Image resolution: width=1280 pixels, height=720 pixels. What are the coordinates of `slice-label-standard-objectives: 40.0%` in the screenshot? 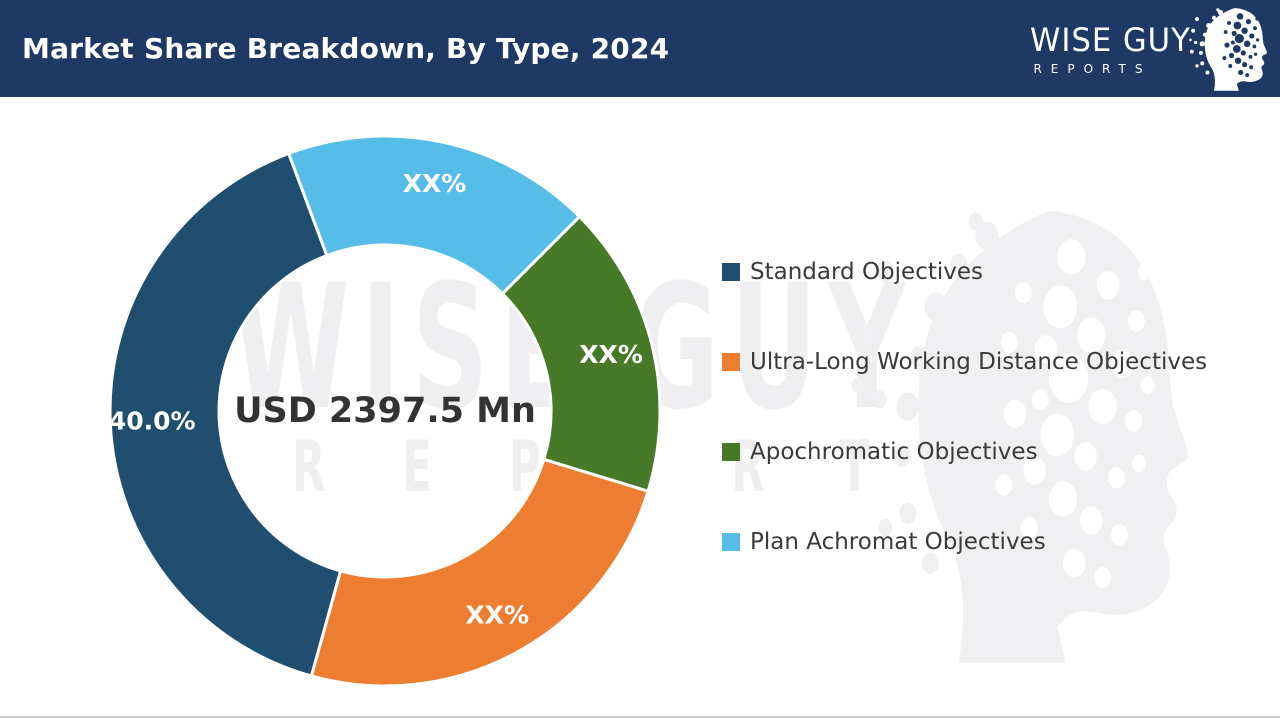 It's located at (152, 421).